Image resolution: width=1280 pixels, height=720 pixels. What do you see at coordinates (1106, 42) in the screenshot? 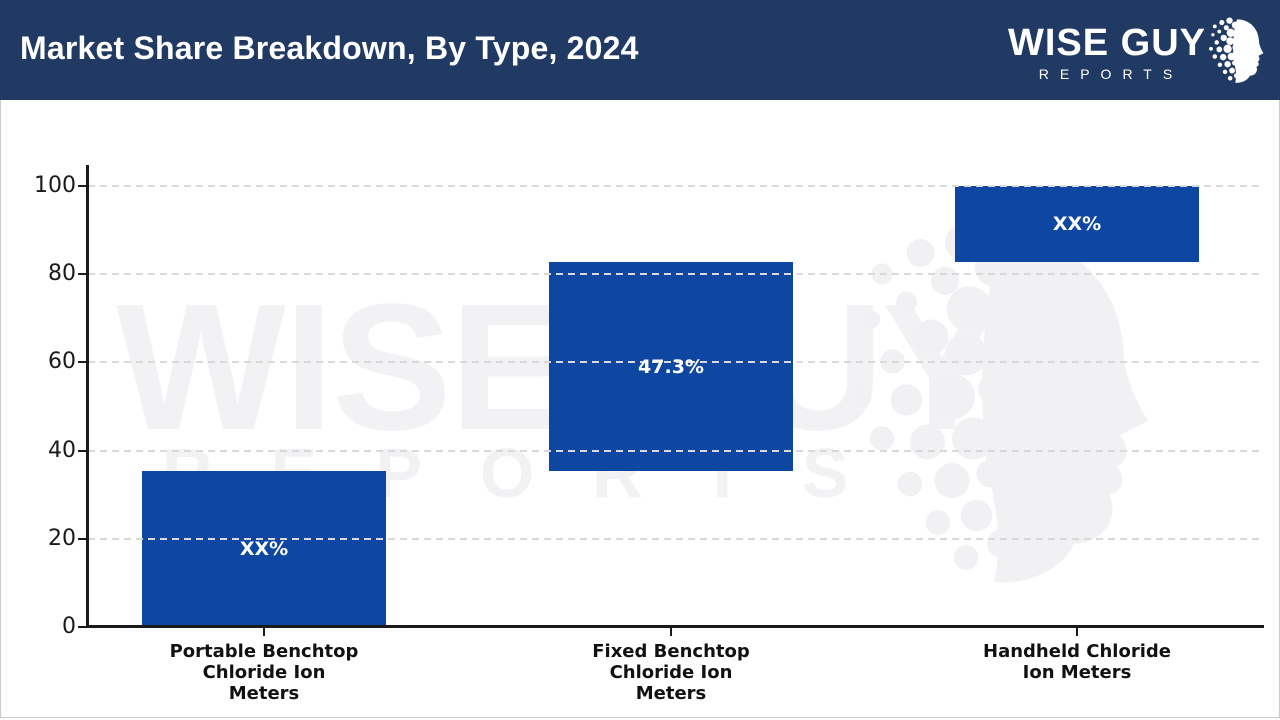
I see `logo-wordmark: WISE GUY` at bounding box center [1106, 42].